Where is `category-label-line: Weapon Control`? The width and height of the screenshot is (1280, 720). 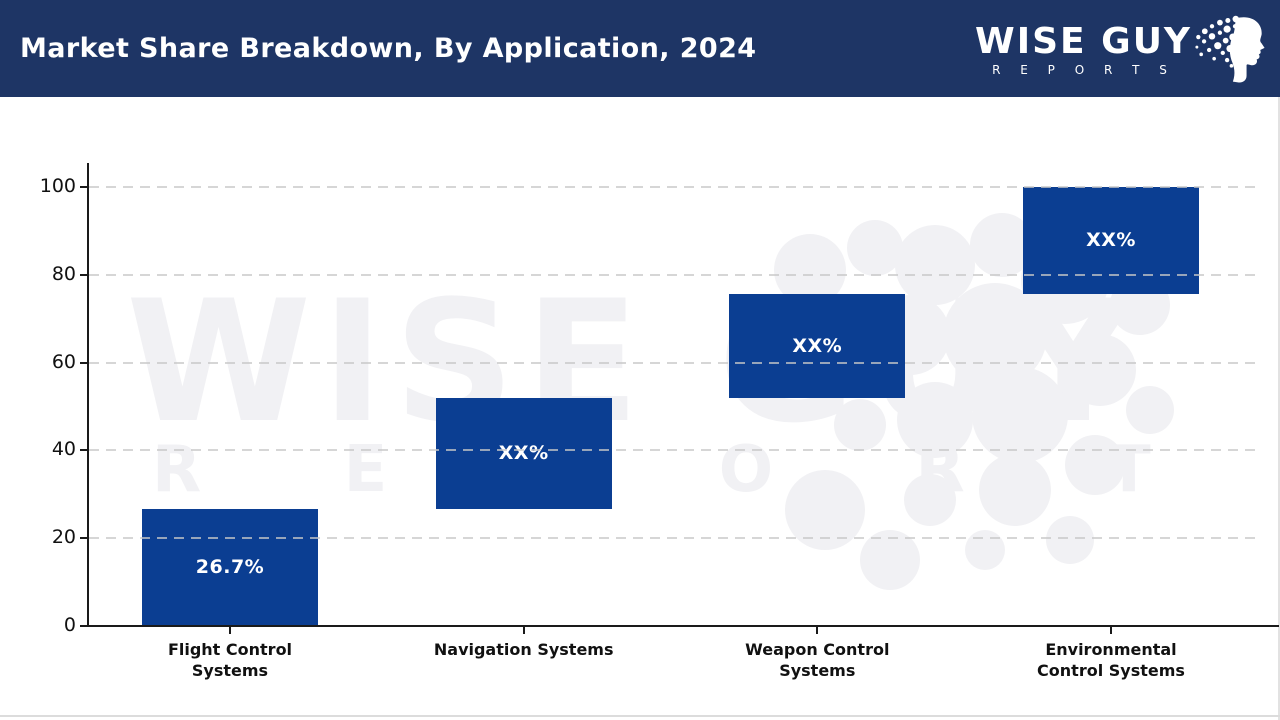
category-label-line: Weapon Control is located at coordinates (817, 649).